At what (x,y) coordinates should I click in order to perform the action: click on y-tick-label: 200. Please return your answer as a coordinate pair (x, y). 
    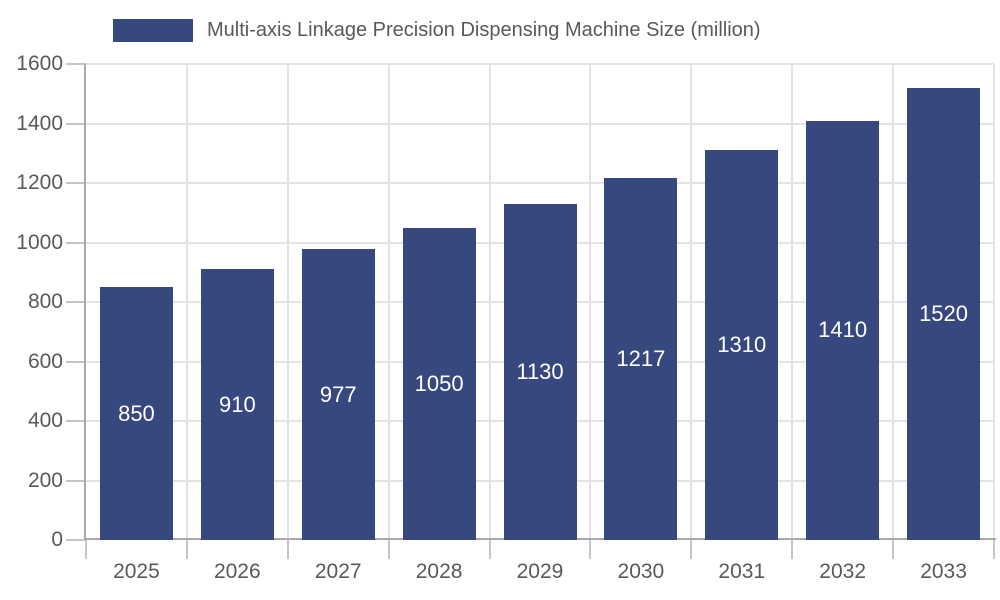
    Looking at the image, I should click on (45, 480).